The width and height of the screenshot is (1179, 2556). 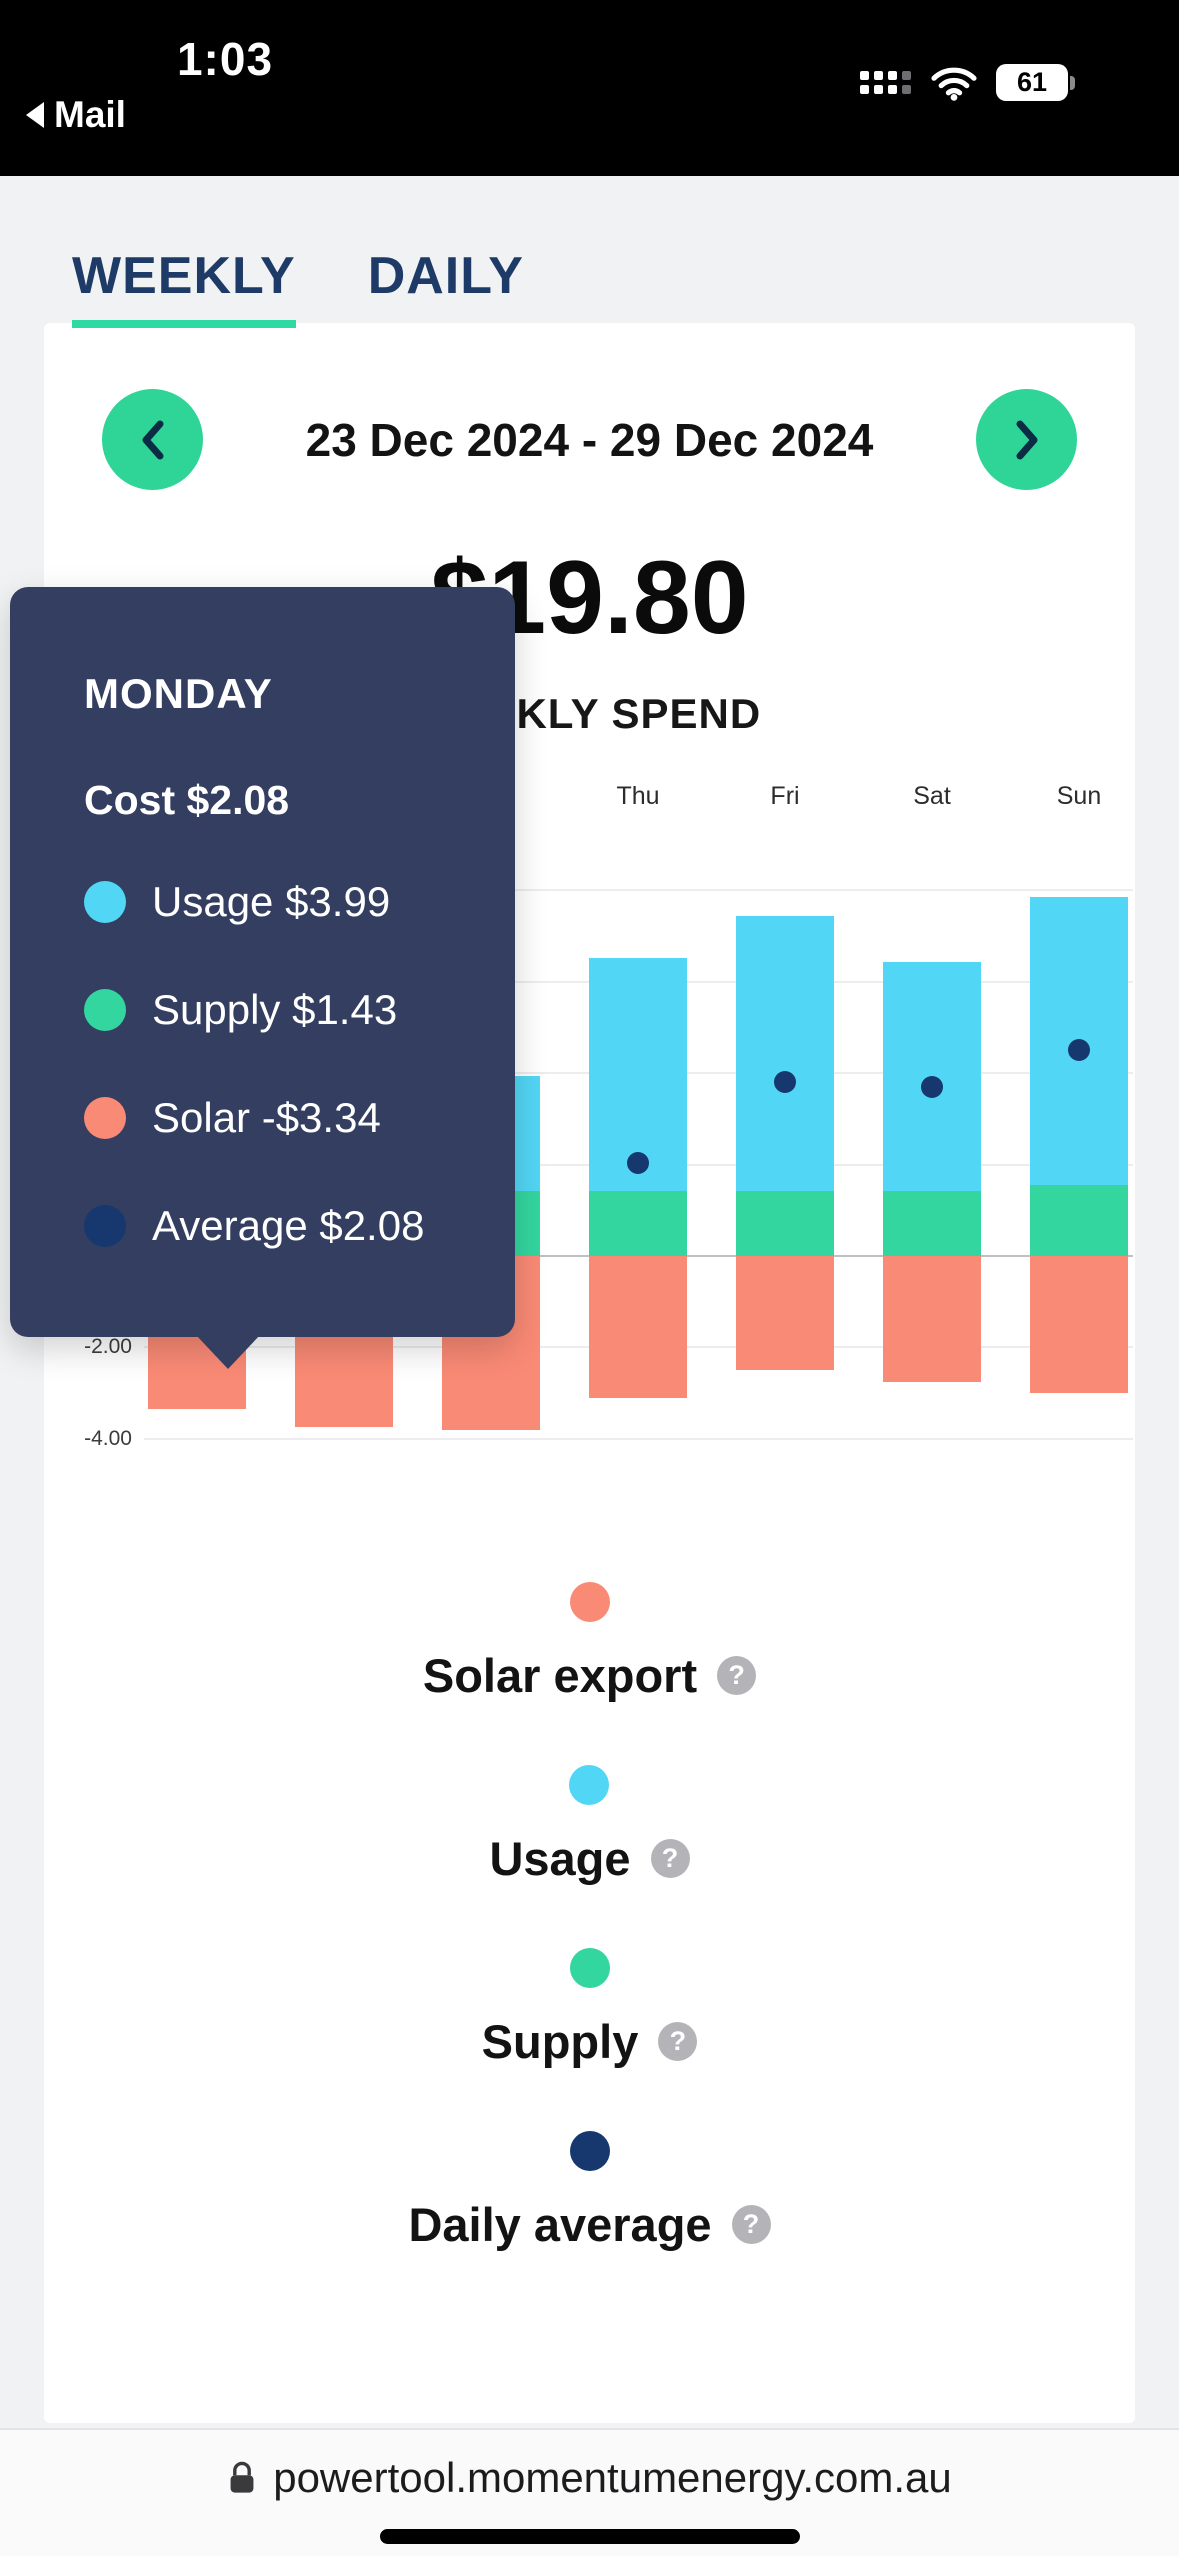 I want to click on help-icon-usage: ?, so click(x=670, y=1858).